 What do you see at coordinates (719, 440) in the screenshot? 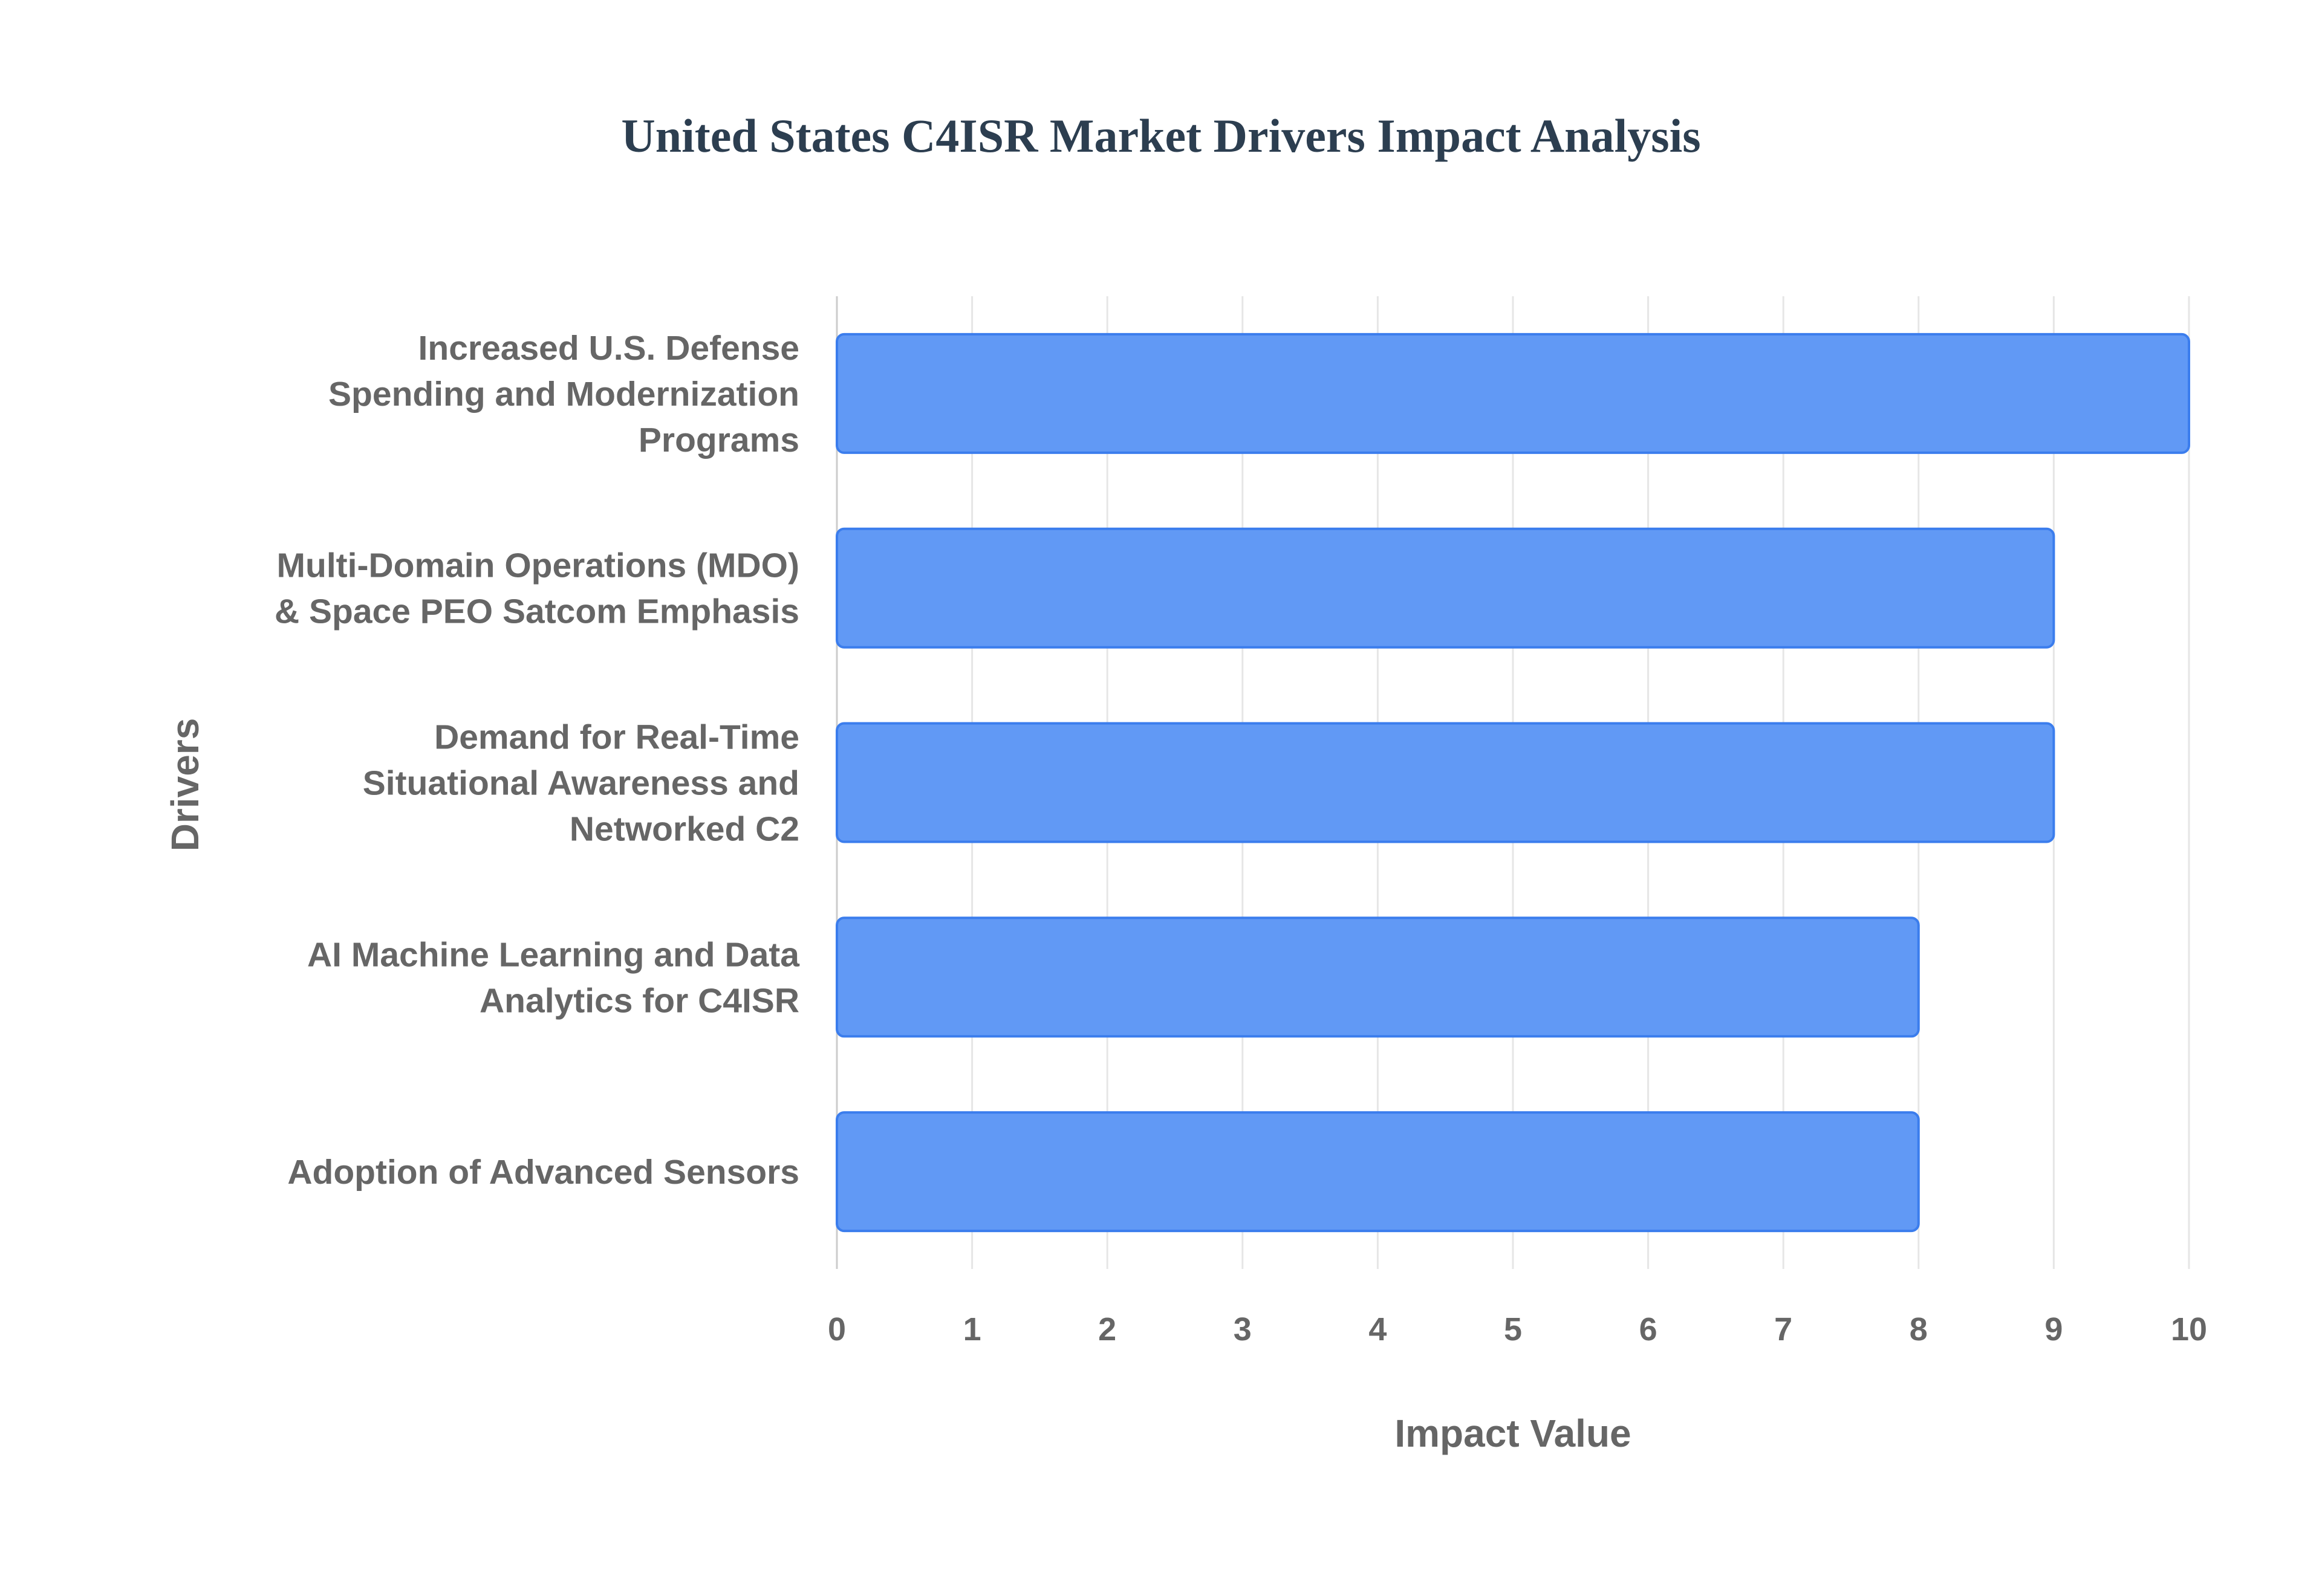
I see `category-label: Programs` at bounding box center [719, 440].